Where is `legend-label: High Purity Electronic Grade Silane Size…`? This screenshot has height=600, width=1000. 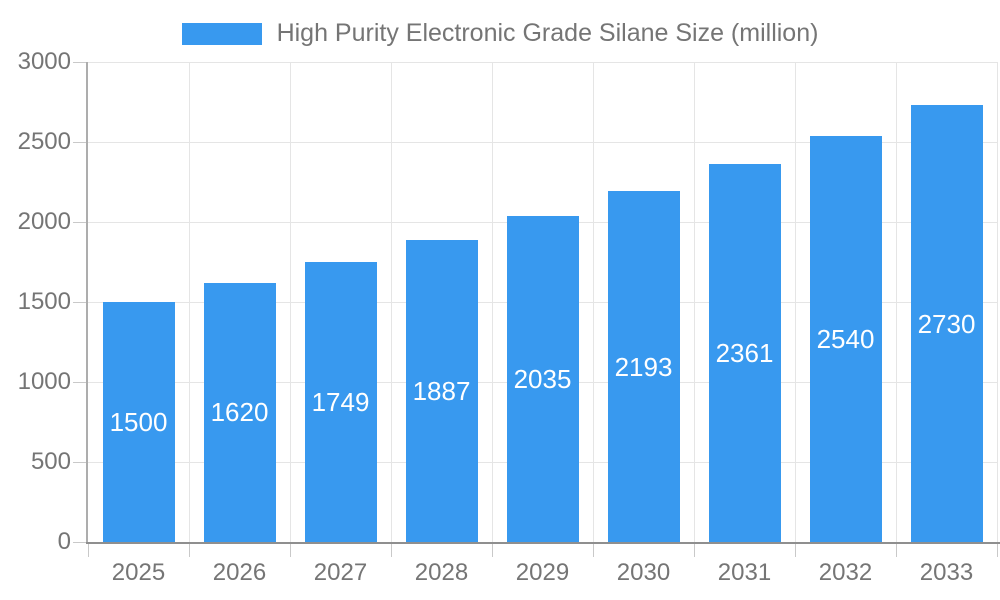
legend-label: High Purity Electronic Grade Silane Size… is located at coordinates (547, 33).